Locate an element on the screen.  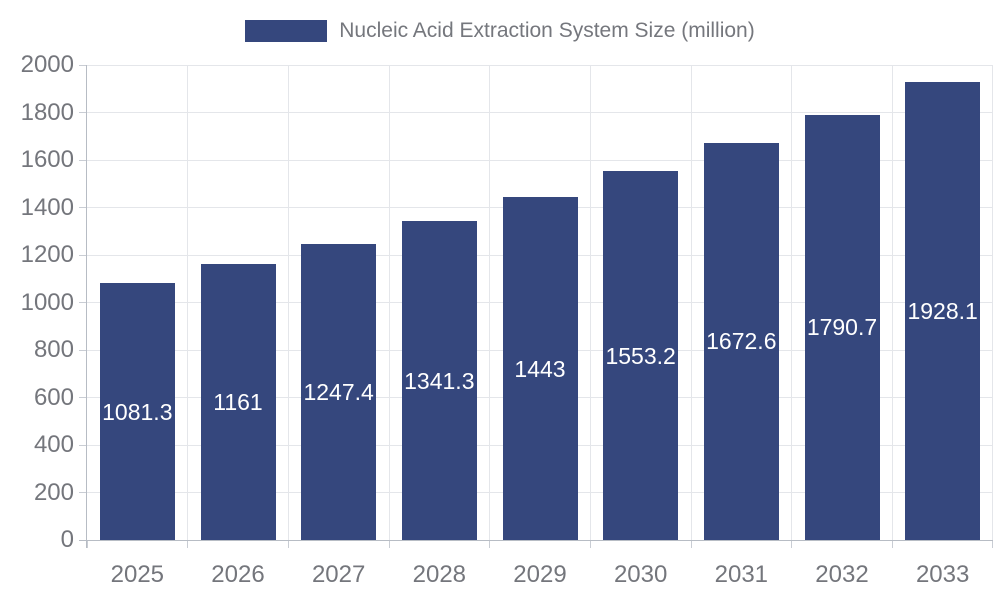
x-tick-label: 2030 is located at coordinates (640, 574).